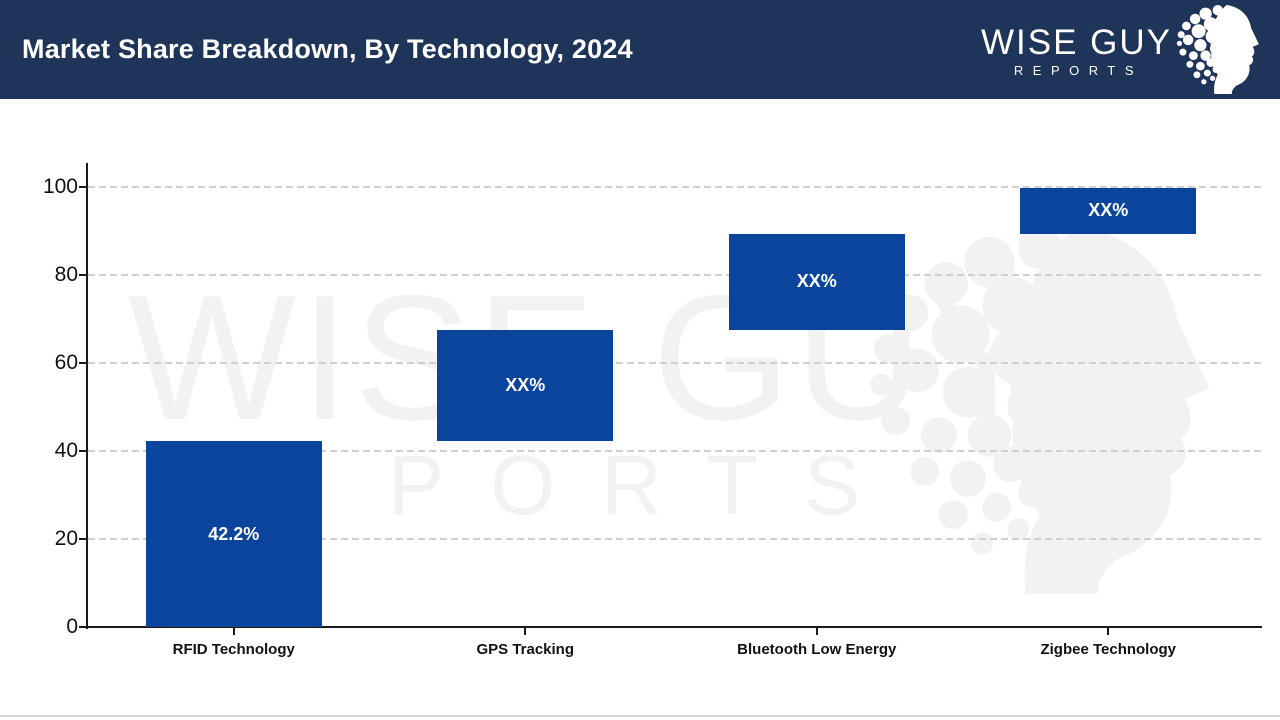  Describe the element at coordinates (674, 627) in the screenshot. I see `x-axis-line` at that location.